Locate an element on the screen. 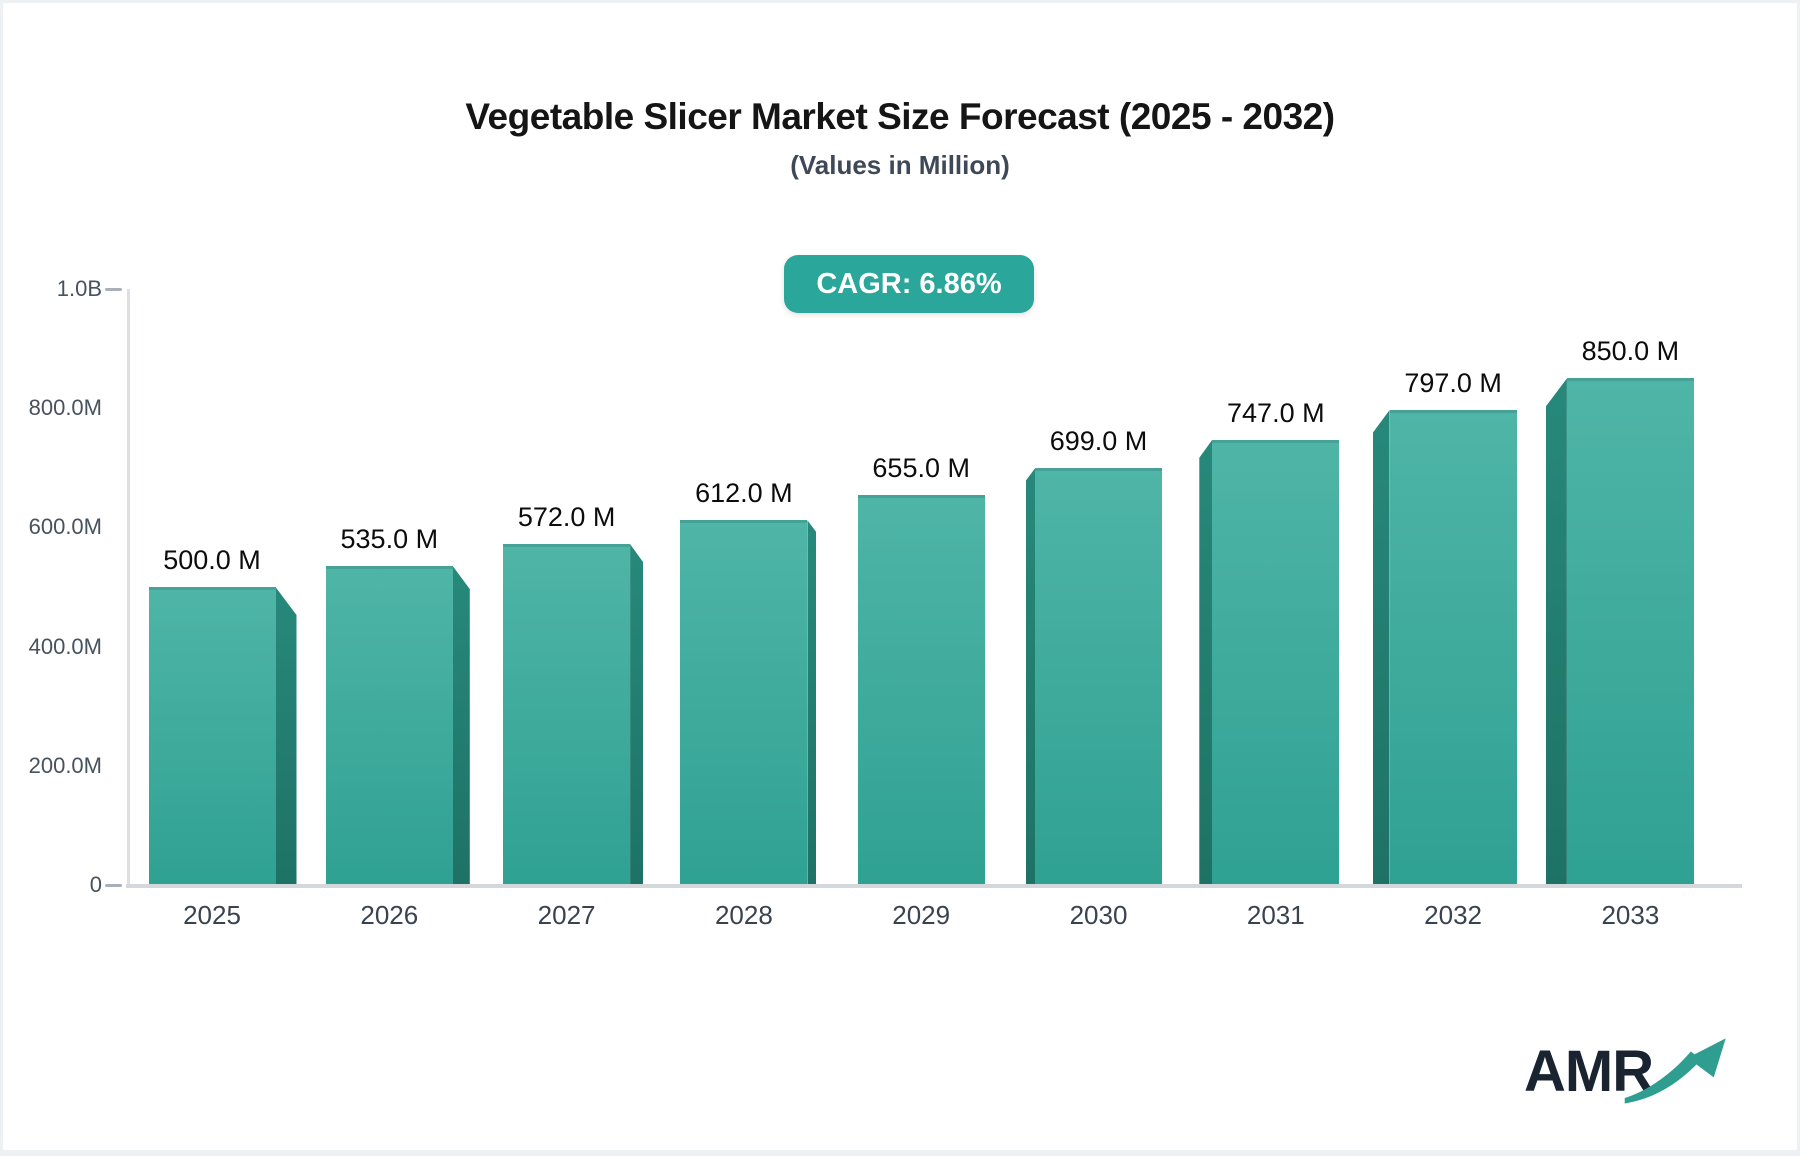  bar-value-label: 572.0 M is located at coordinates (566, 517).